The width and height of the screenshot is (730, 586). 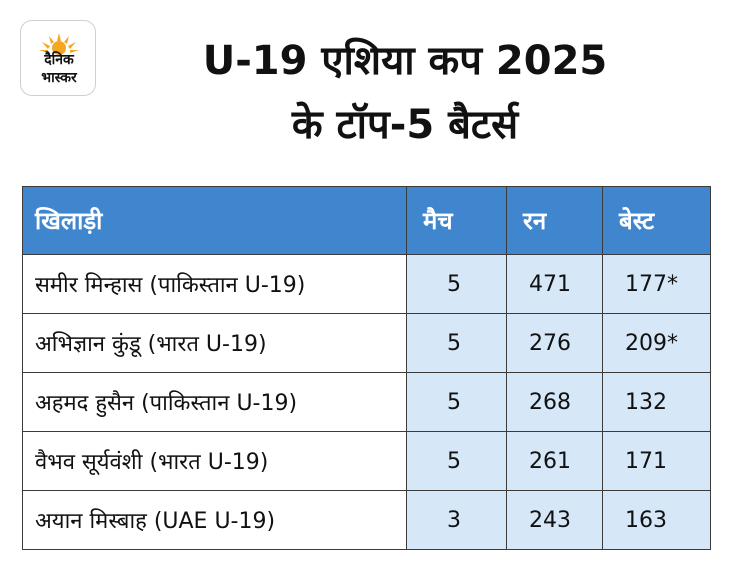 I want to click on column-header-runs: रन, so click(x=554, y=220).